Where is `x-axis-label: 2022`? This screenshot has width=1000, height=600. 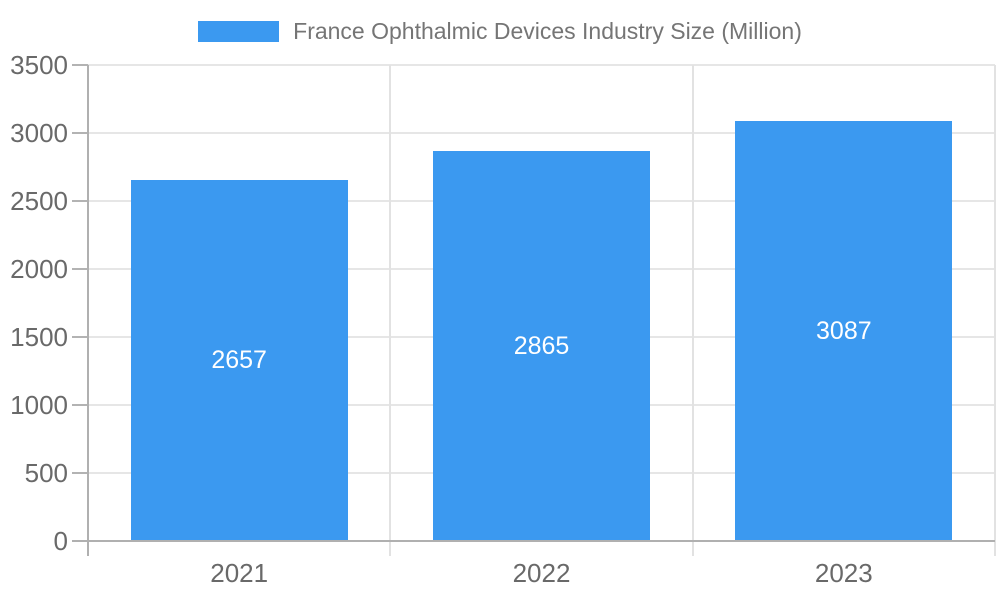
x-axis-label: 2022 is located at coordinates (541, 573).